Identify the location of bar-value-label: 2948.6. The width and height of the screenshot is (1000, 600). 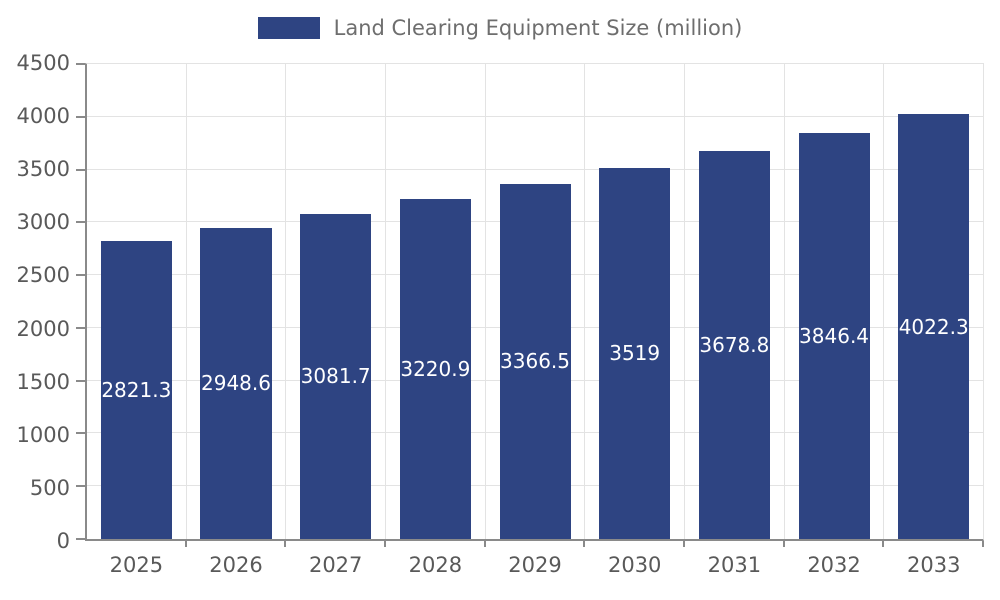
(236, 383).